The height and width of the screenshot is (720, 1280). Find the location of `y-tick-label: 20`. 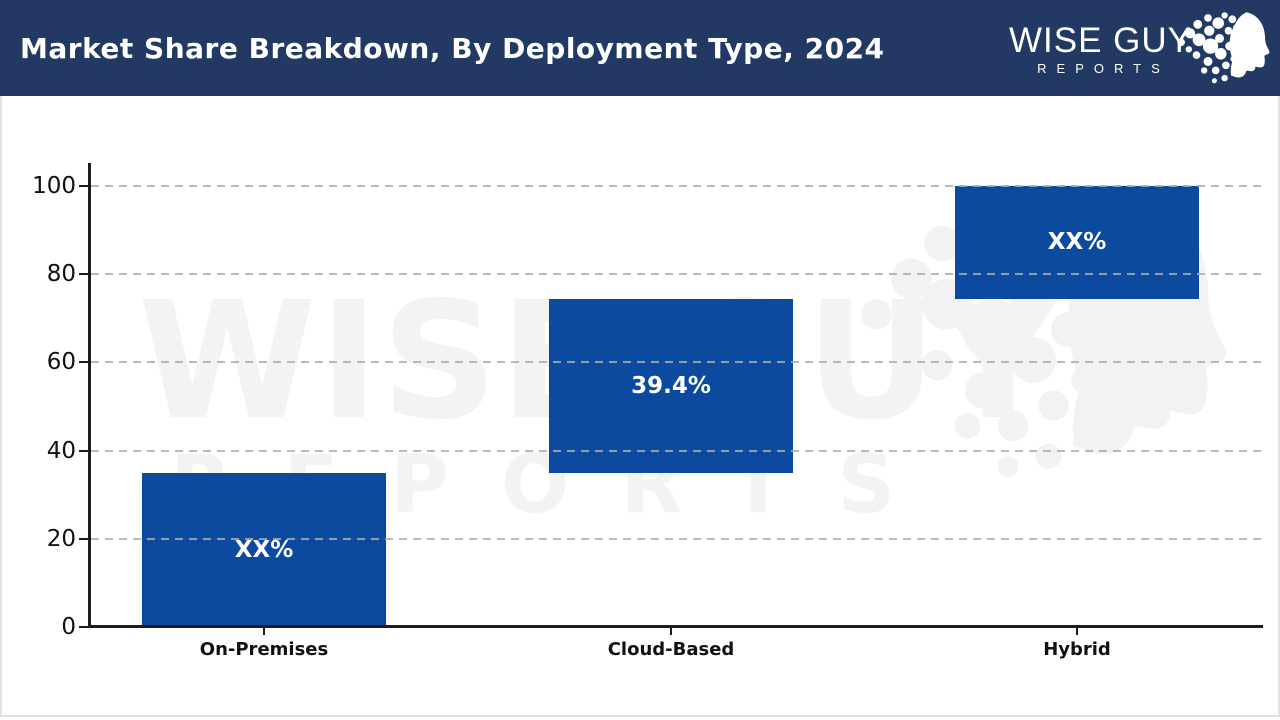

y-tick-label: 20 is located at coordinates (61, 538).